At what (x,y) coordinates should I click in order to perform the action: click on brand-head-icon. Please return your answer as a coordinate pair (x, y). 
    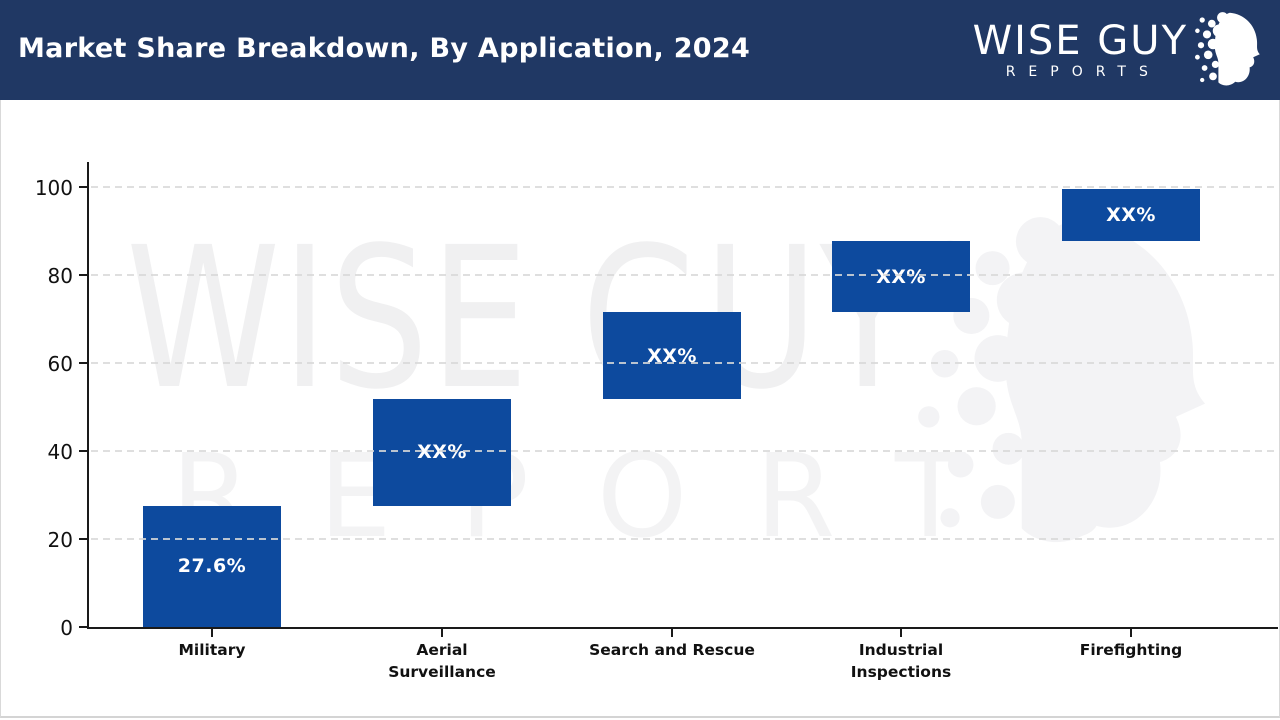
    Looking at the image, I should click on (1227, 49).